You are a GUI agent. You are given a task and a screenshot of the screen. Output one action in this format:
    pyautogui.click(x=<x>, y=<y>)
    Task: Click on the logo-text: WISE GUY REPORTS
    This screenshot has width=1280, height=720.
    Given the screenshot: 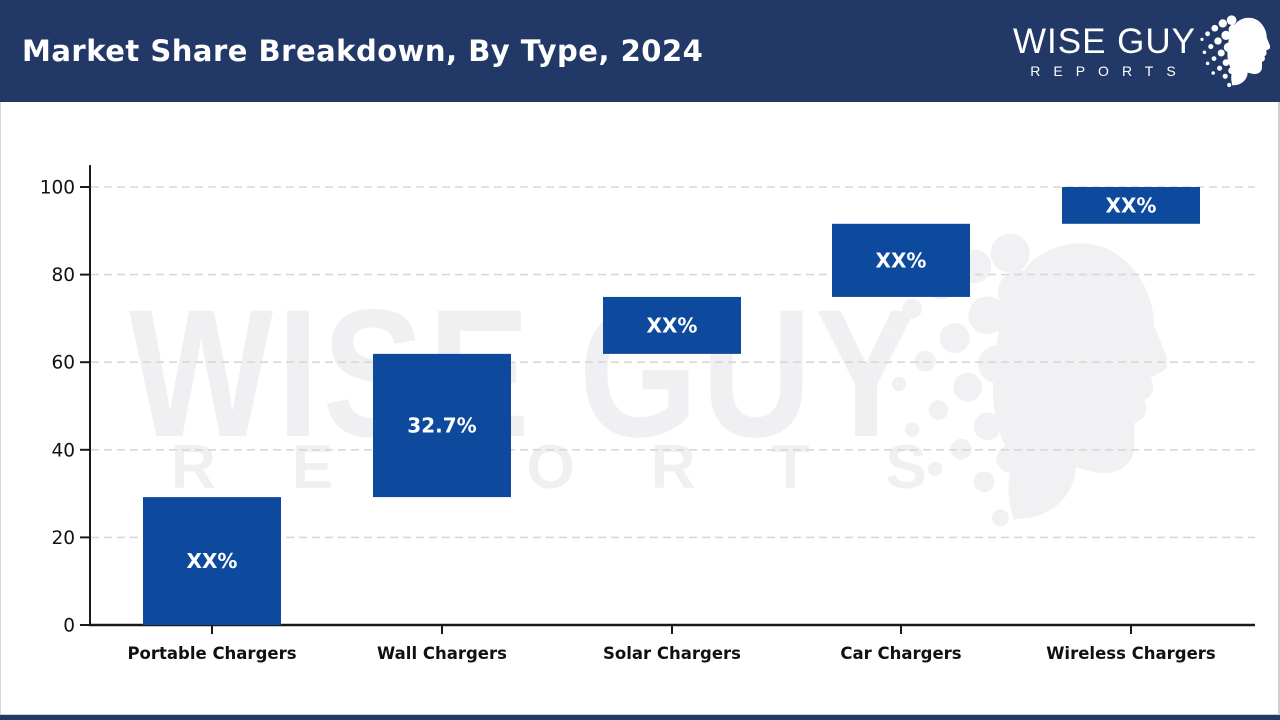 What is the action you would take?
    pyautogui.click(x=1104, y=51)
    